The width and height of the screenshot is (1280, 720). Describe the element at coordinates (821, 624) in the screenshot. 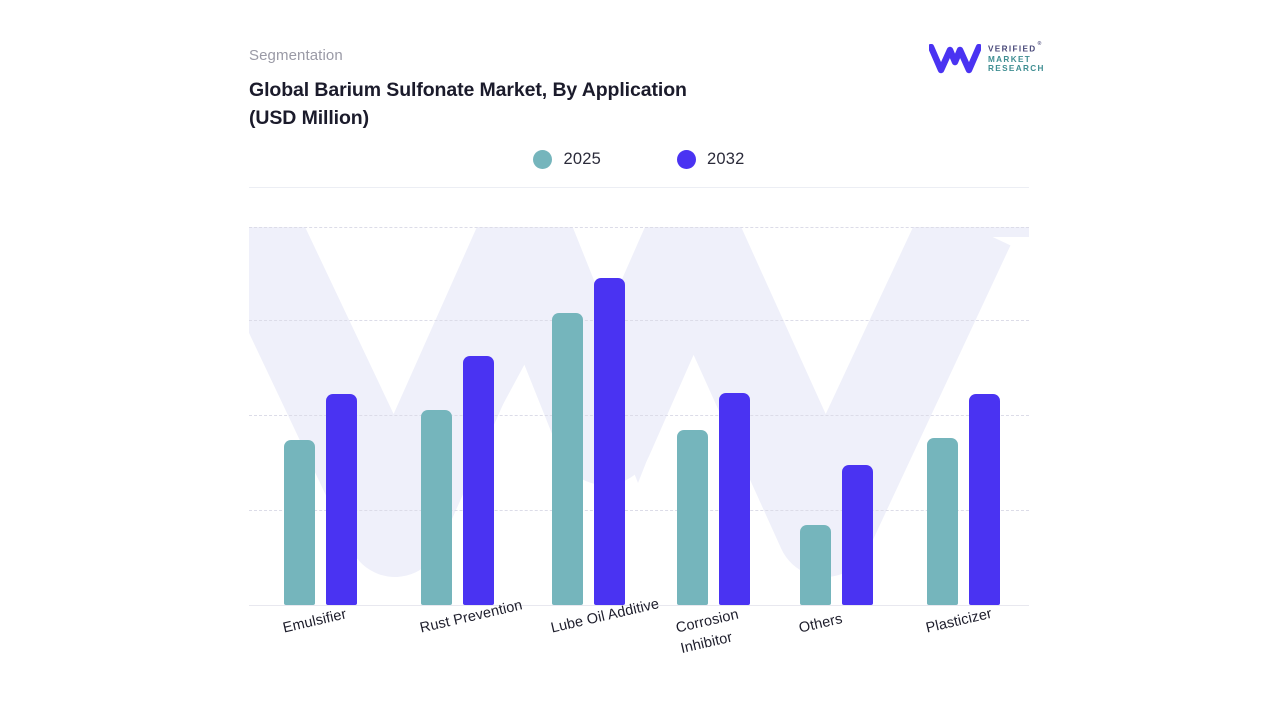

I see `x-label-others: Others` at that location.